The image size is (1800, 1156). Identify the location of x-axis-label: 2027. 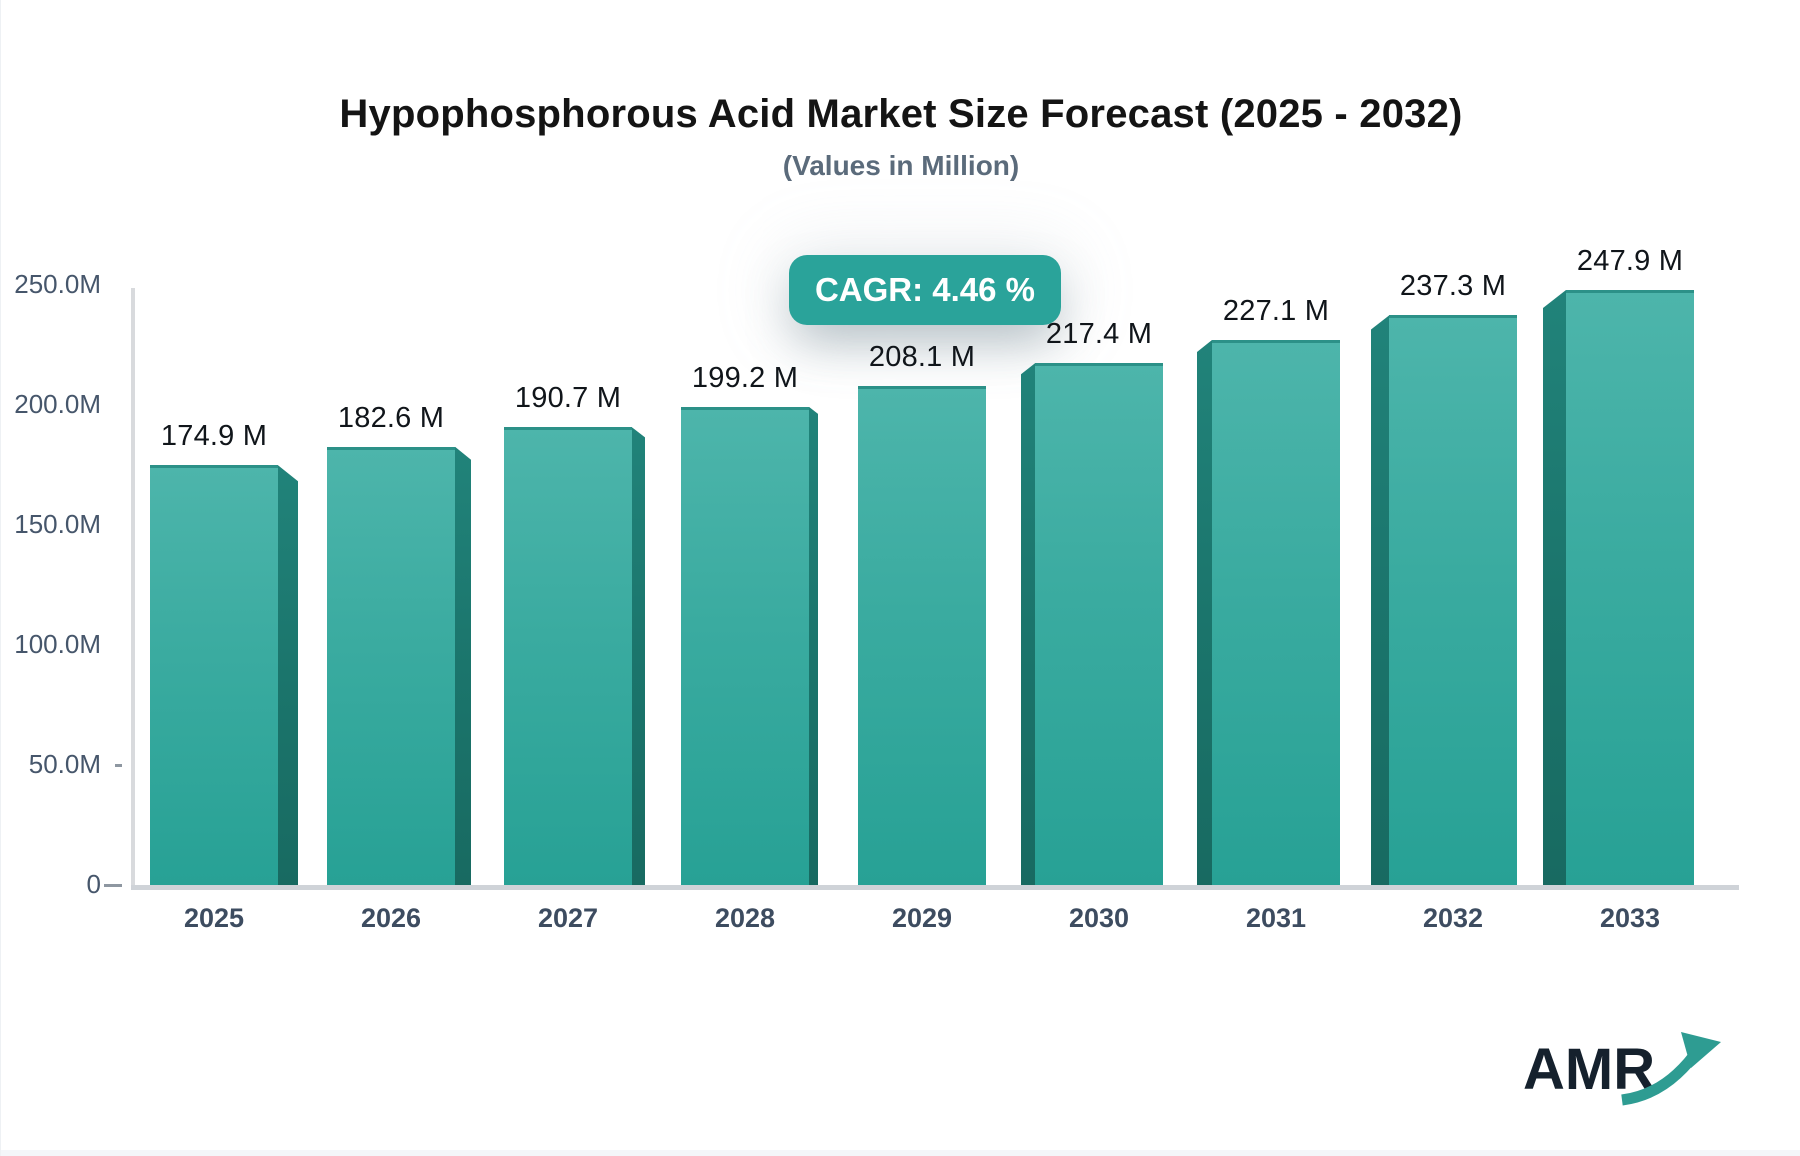
(568, 918).